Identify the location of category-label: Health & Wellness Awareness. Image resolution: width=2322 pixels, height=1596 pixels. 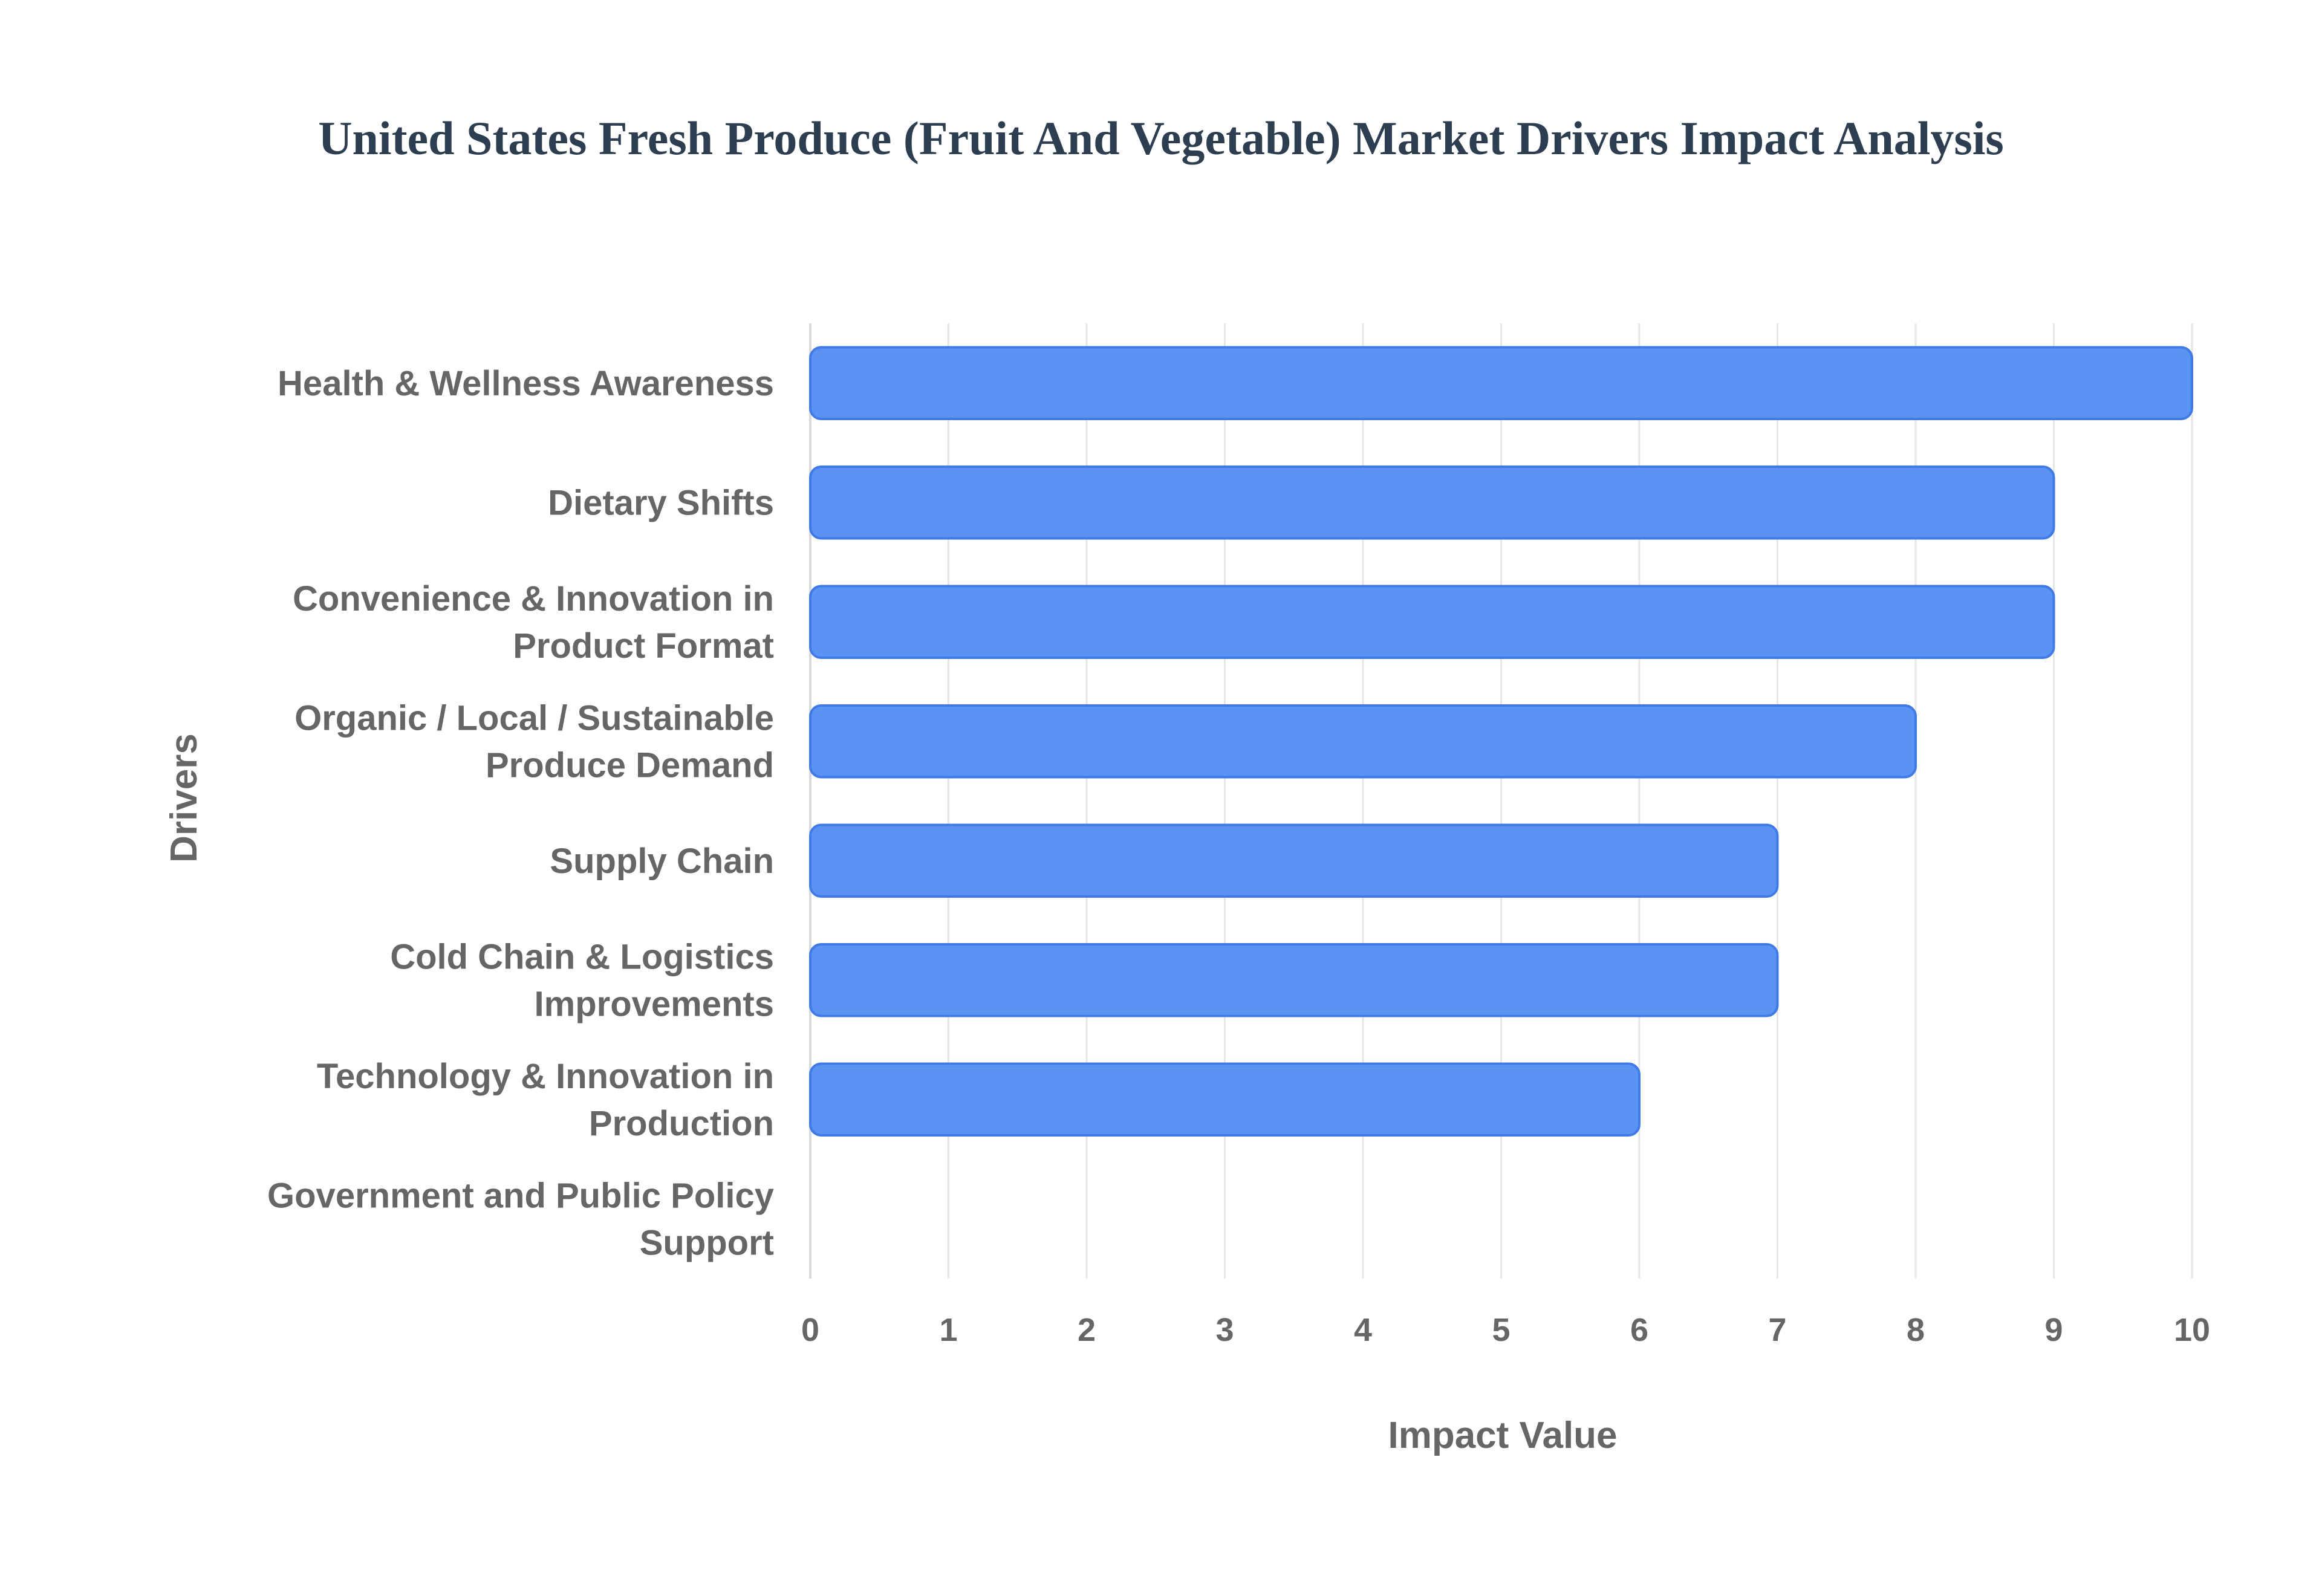
(526, 383).